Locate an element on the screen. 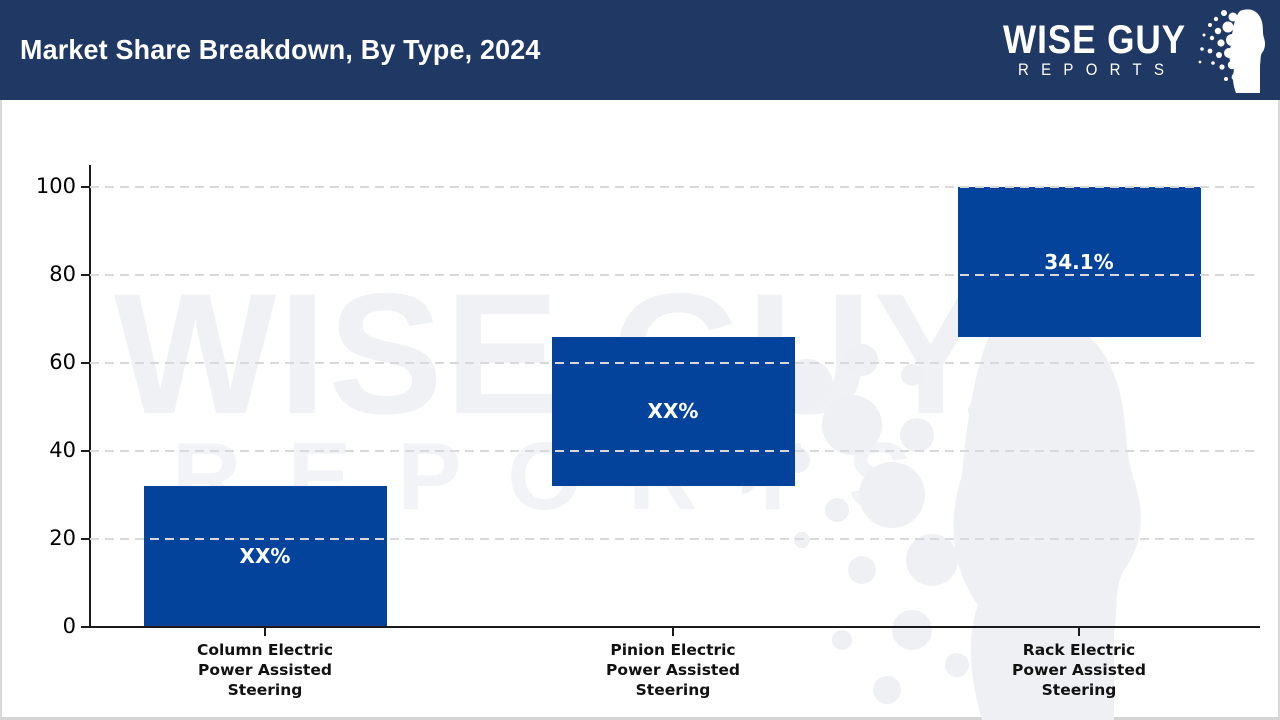 This screenshot has height=720, width=1280. x-category-label: Rack Electric Power Assisted Steering is located at coordinates (1079, 670).